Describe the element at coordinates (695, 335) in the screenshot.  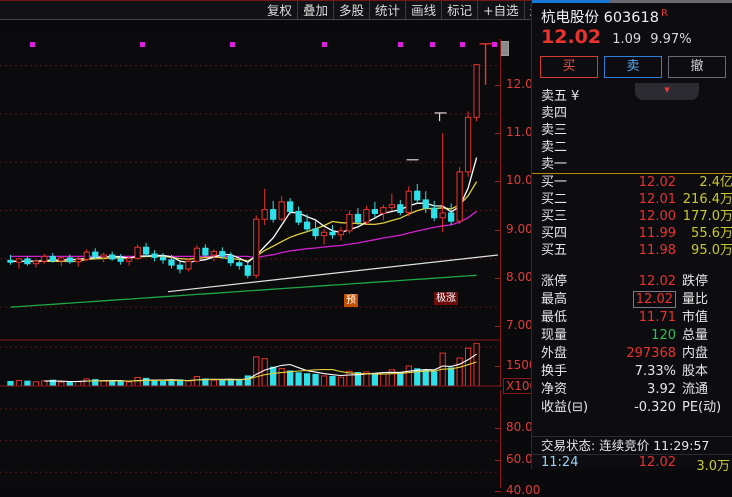
I see `stat-label-right: 总量` at that location.